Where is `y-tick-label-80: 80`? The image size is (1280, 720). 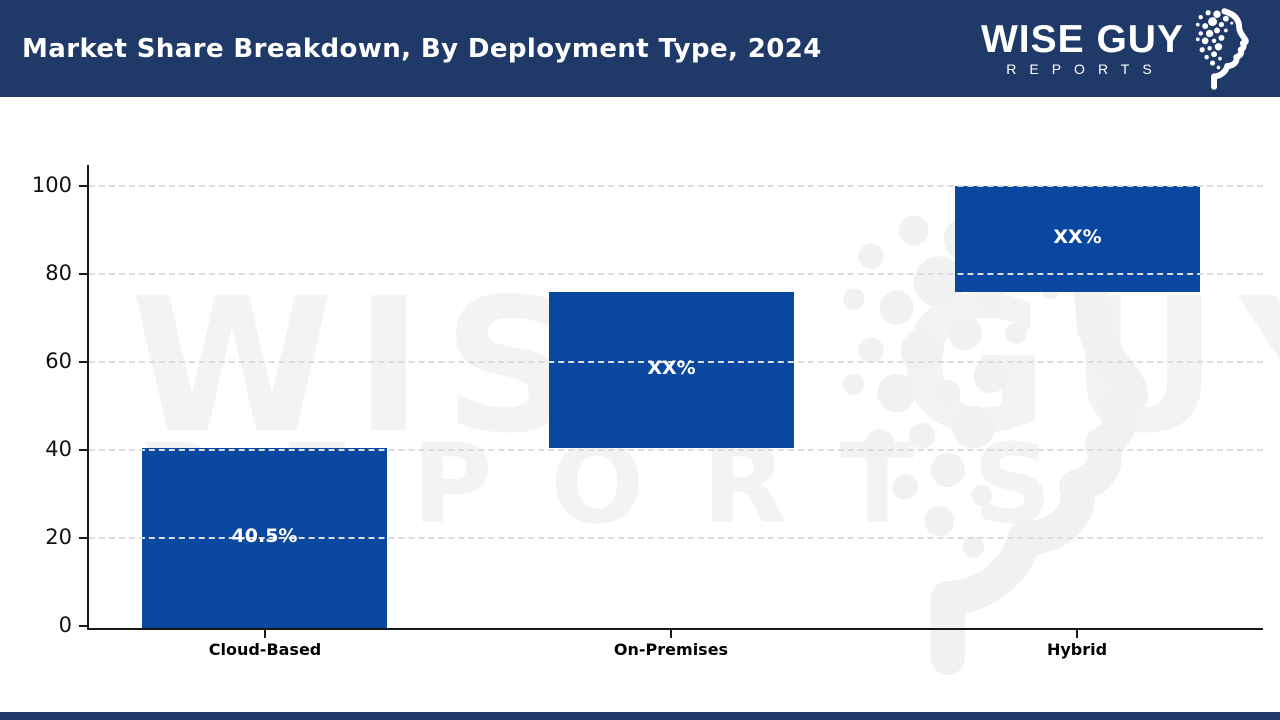
y-tick-label-80: 80 is located at coordinates (58, 273).